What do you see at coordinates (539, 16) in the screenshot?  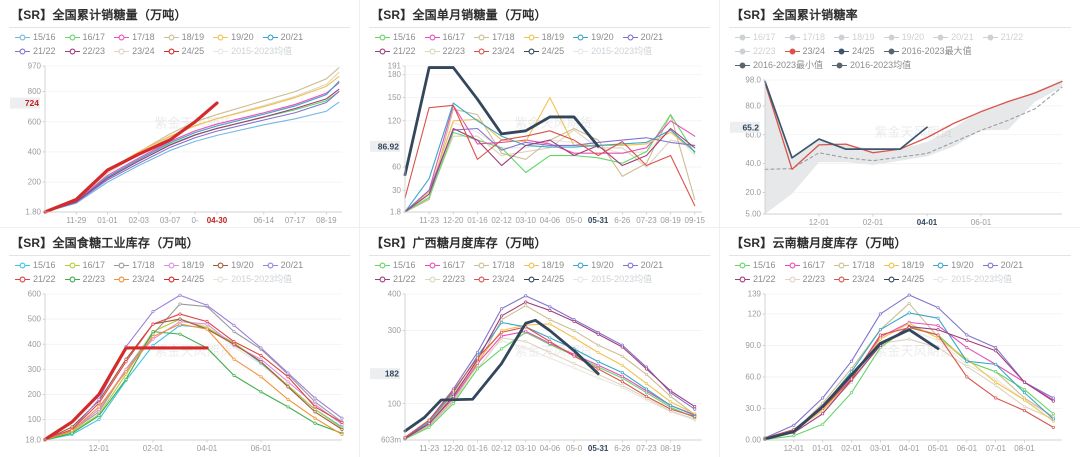 I see `chart-title: 【SR】全国单月销糖量（万吨）` at bounding box center [539, 16].